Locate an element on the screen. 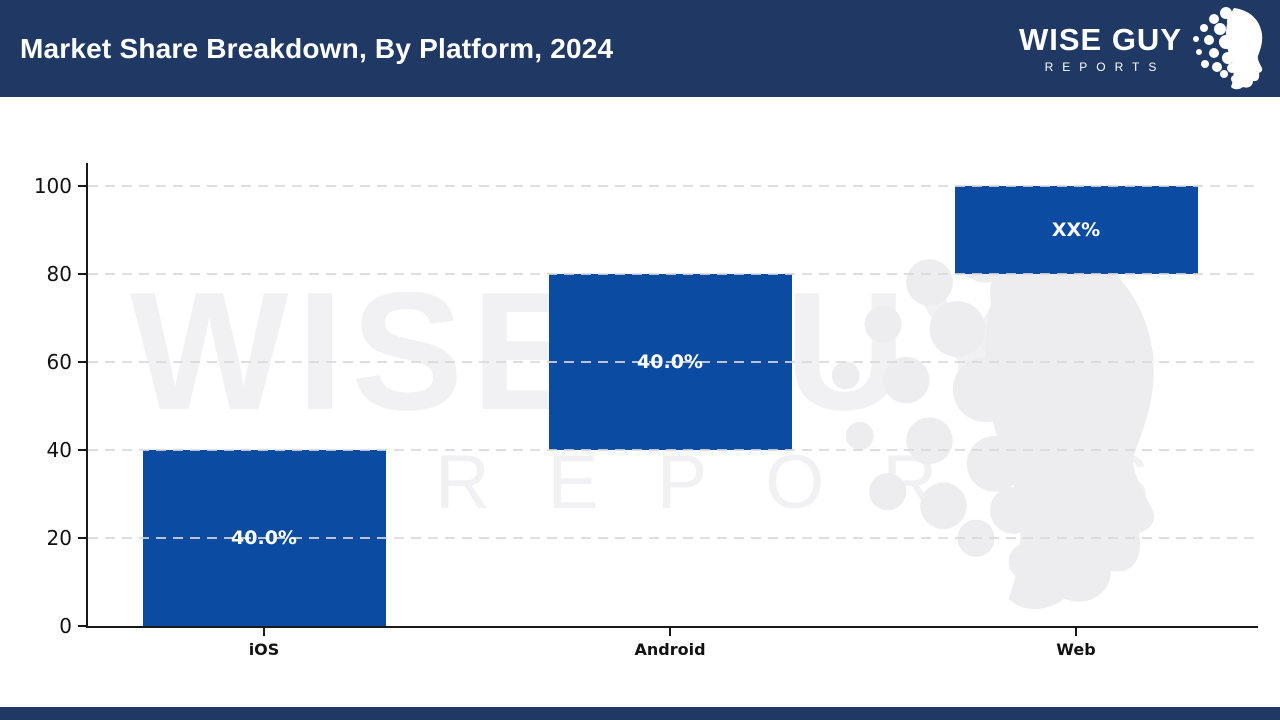  x-axis-line is located at coordinates (672, 627).